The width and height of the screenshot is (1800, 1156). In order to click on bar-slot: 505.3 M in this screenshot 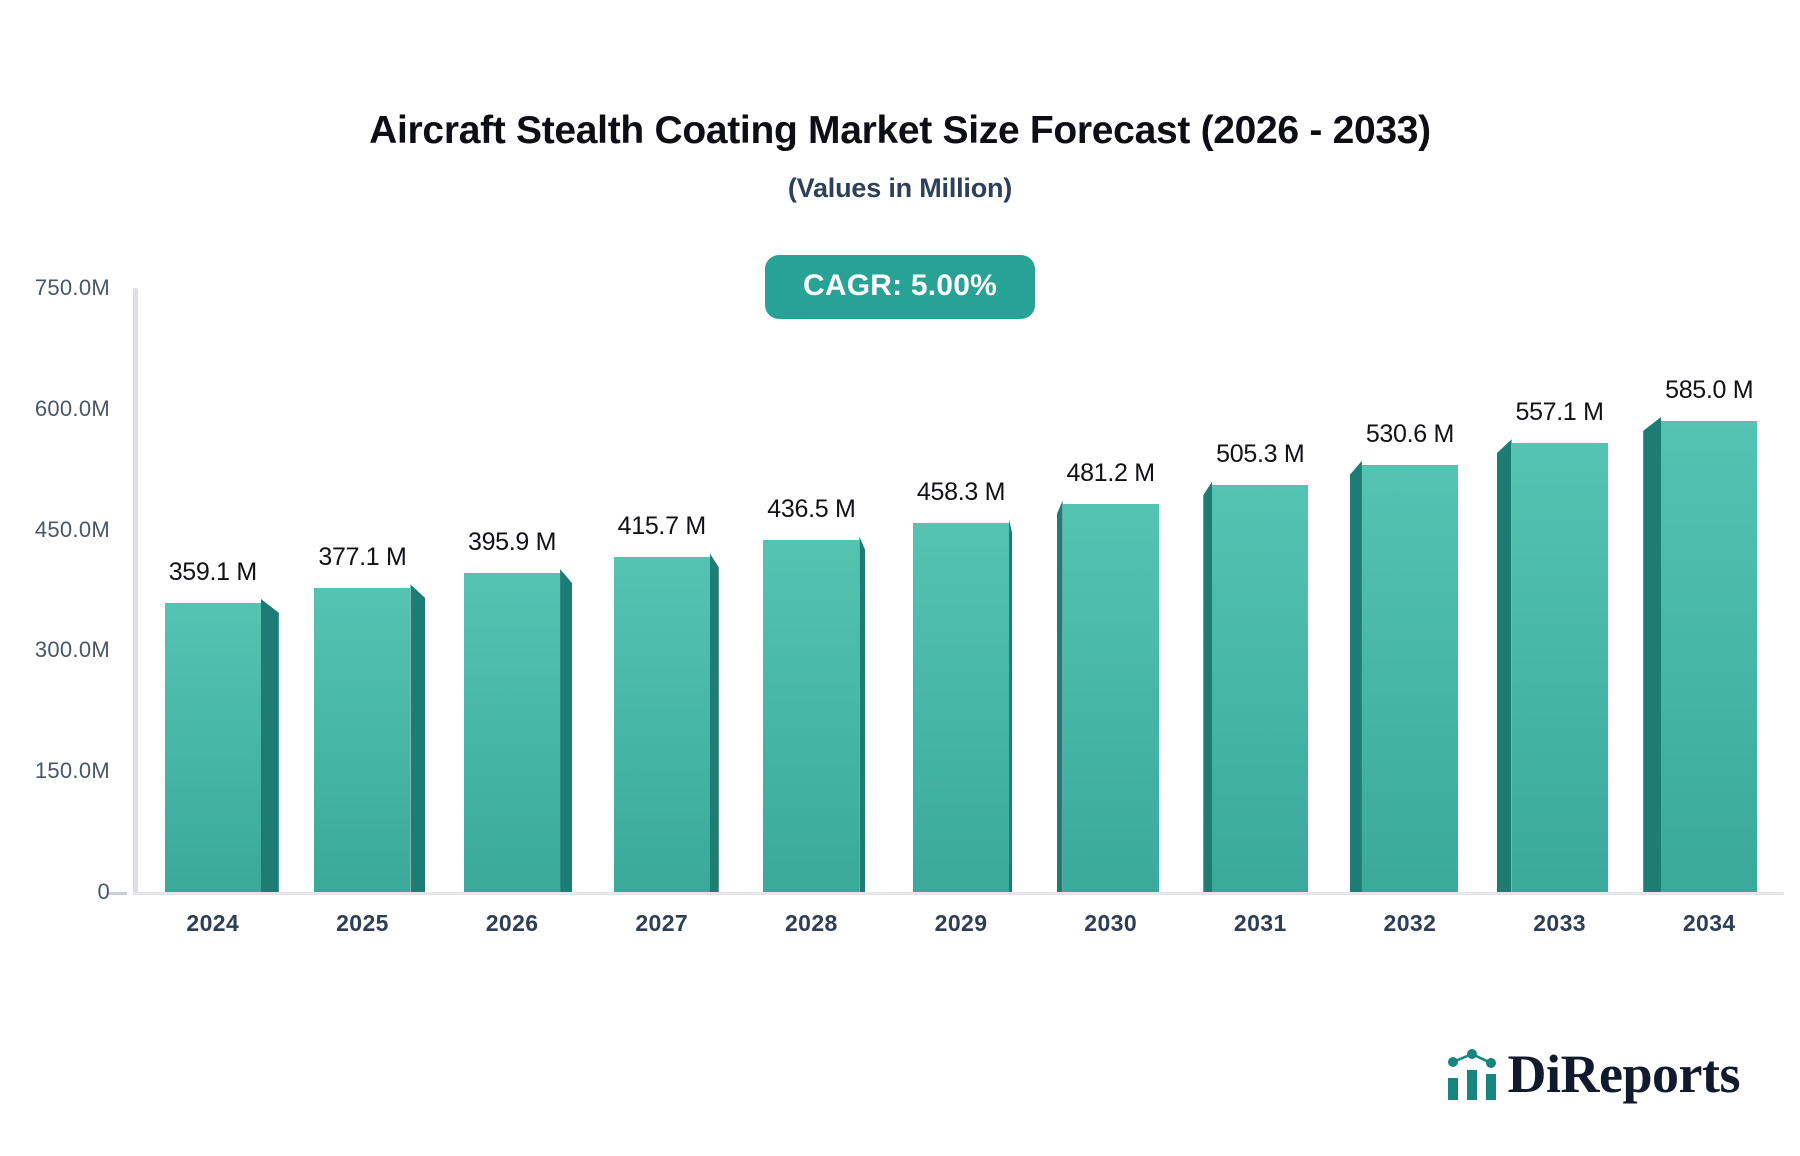, I will do `click(1260, 590)`.